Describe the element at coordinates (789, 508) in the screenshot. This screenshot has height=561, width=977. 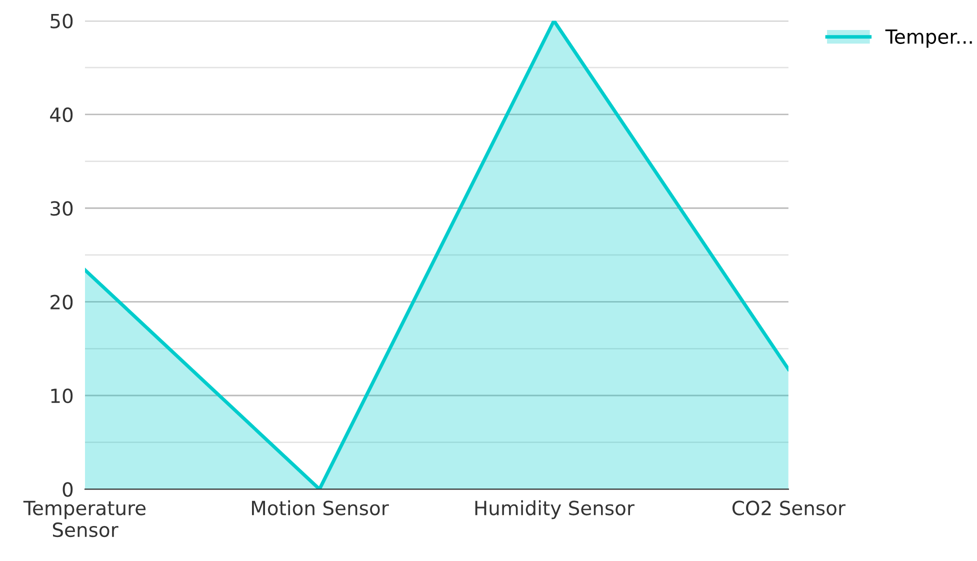
I see `x-tick-label: CO2 Sensor` at that location.